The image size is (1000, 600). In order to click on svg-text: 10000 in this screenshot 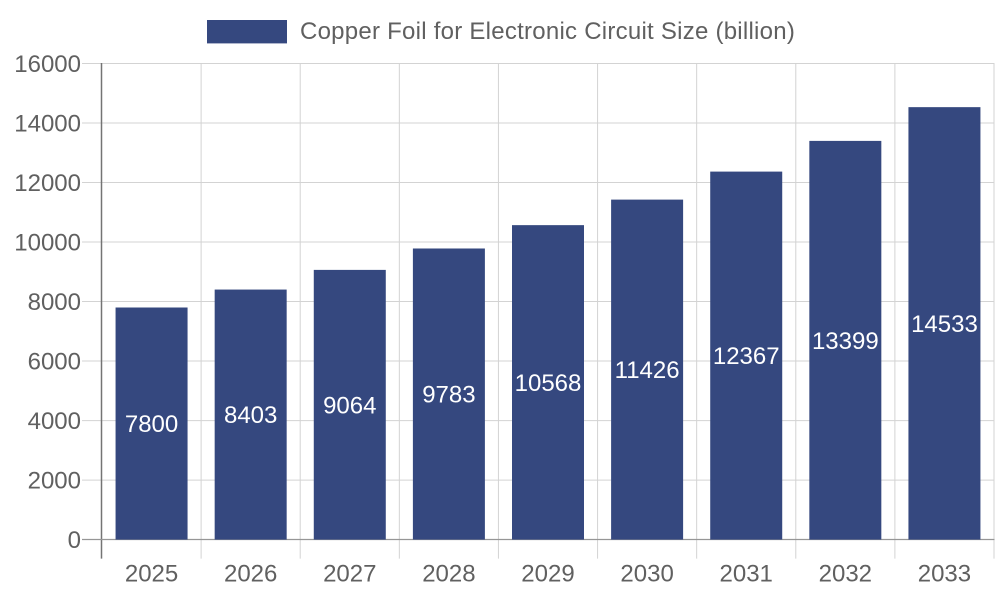, I will do `click(47, 243)`.